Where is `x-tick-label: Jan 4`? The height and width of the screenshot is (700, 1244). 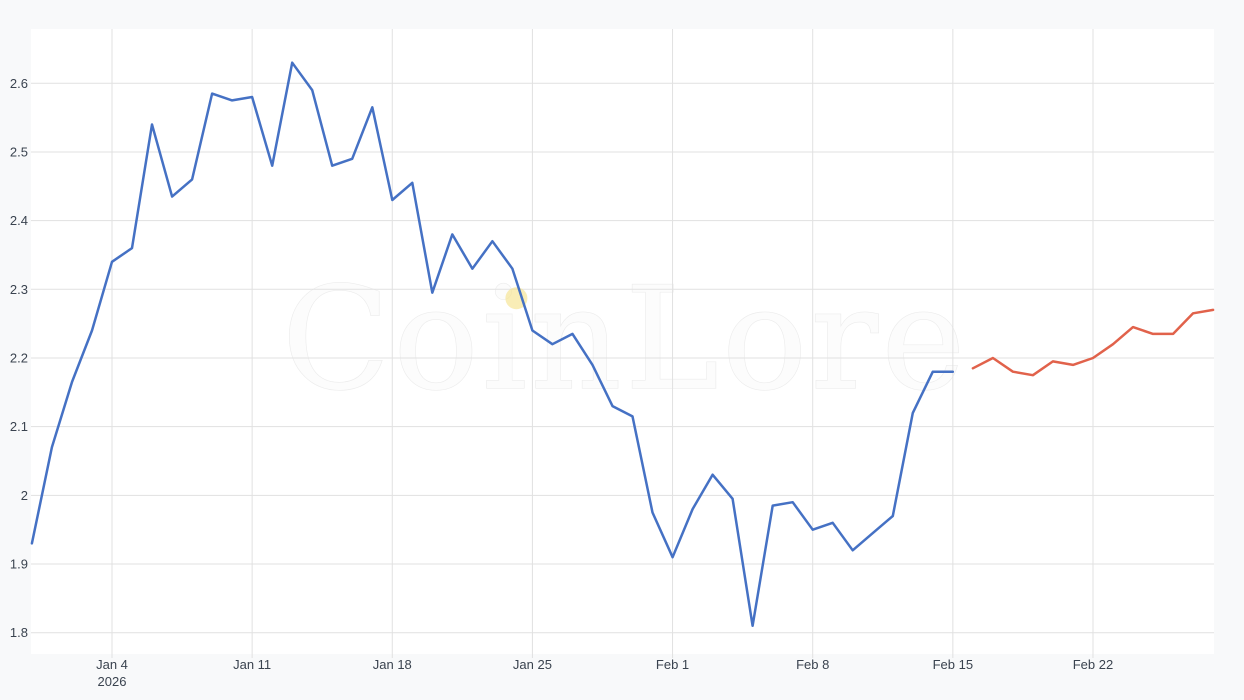
x-tick-label: Jan 4 is located at coordinates (112, 664).